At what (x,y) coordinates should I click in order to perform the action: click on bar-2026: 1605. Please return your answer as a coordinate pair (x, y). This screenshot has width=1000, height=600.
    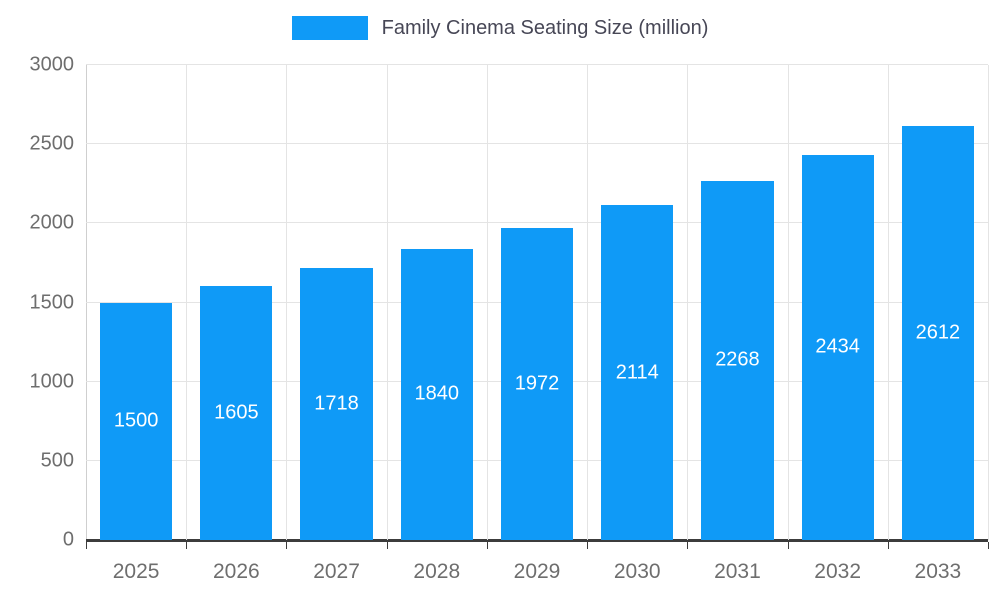
    Looking at the image, I should click on (236, 412).